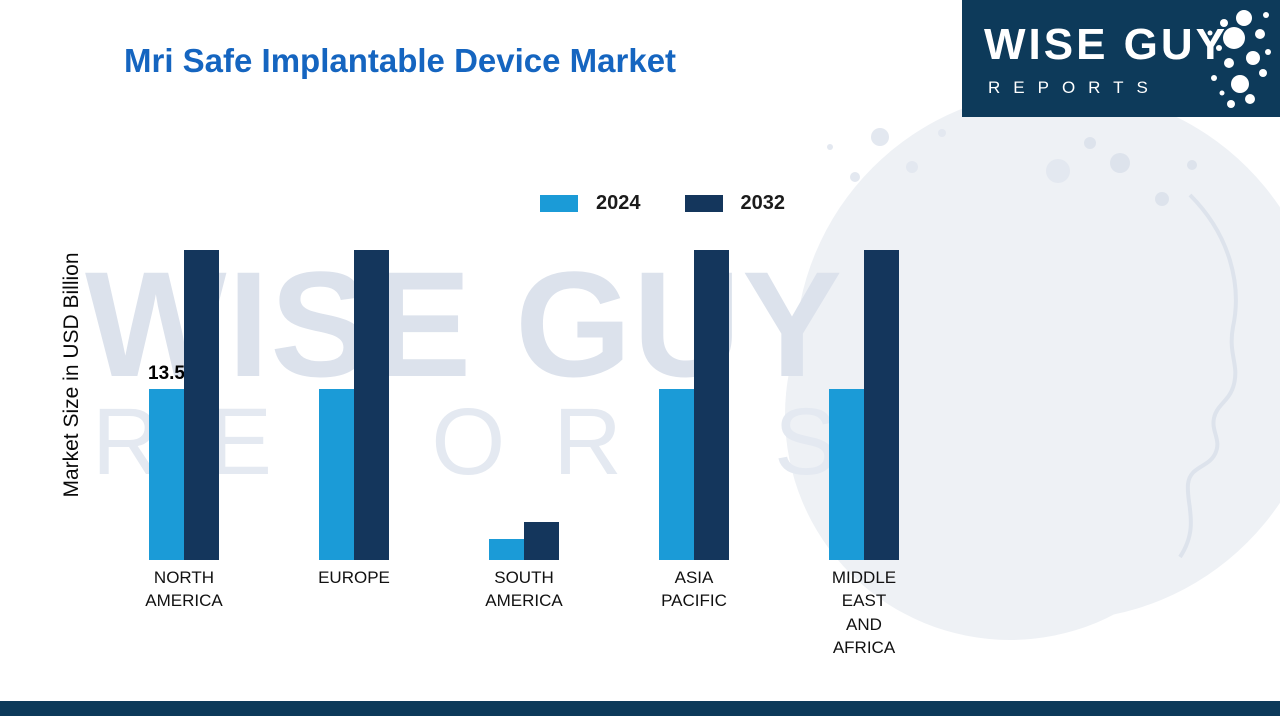 Image resolution: width=1280 pixels, height=720 pixels. I want to click on category-label: EUROPE, so click(354, 577).